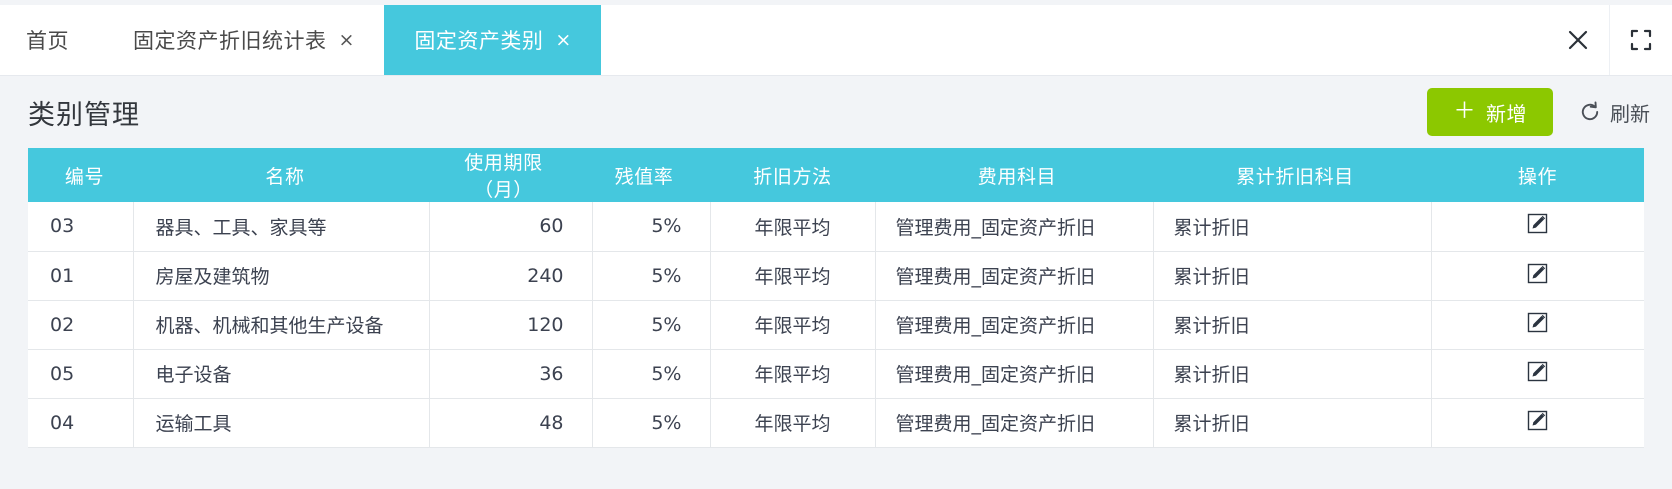 The width and height of the screenshot is (1672, 489). I want to click on add-button: ＋ 新增, so click(1490, 112).